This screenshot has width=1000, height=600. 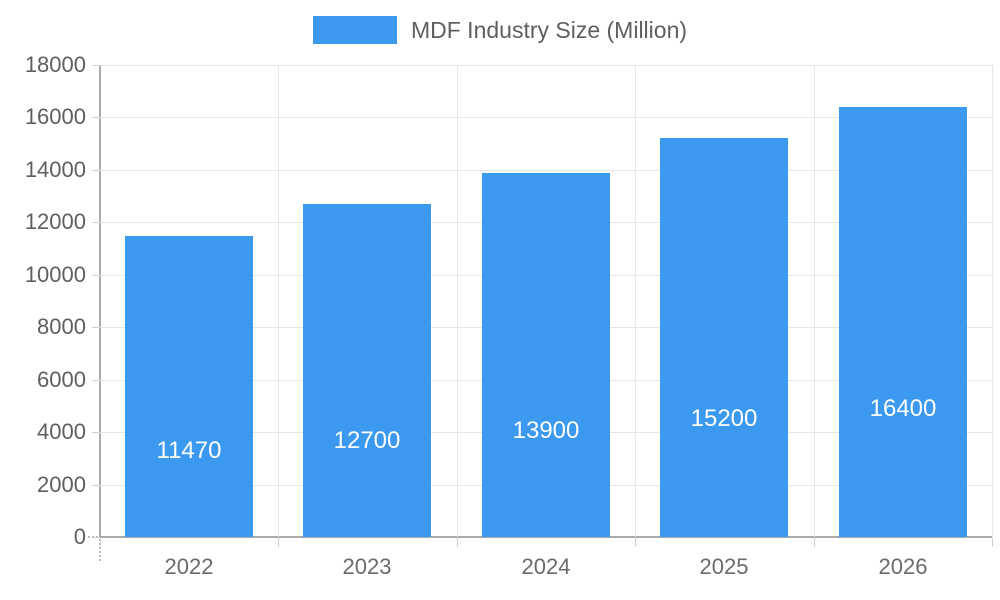 I want to click on x-tick-label-2022: 2022, so click(x=189, y=566).